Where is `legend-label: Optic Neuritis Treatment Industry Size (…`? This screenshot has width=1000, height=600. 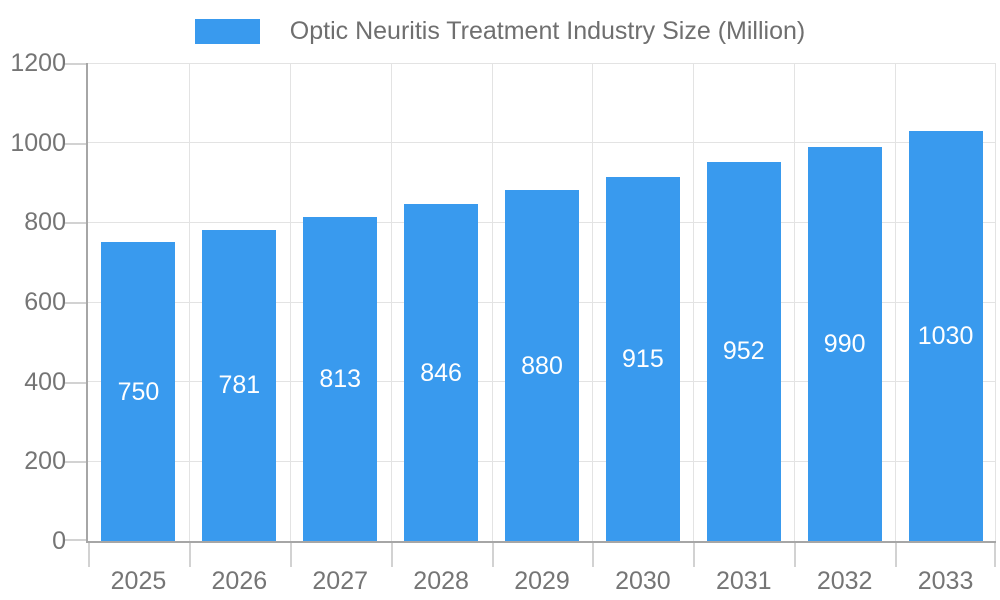 legend-label: Optic Neuritis Treatment Industry Size (… is located at coordinates (547, 31).